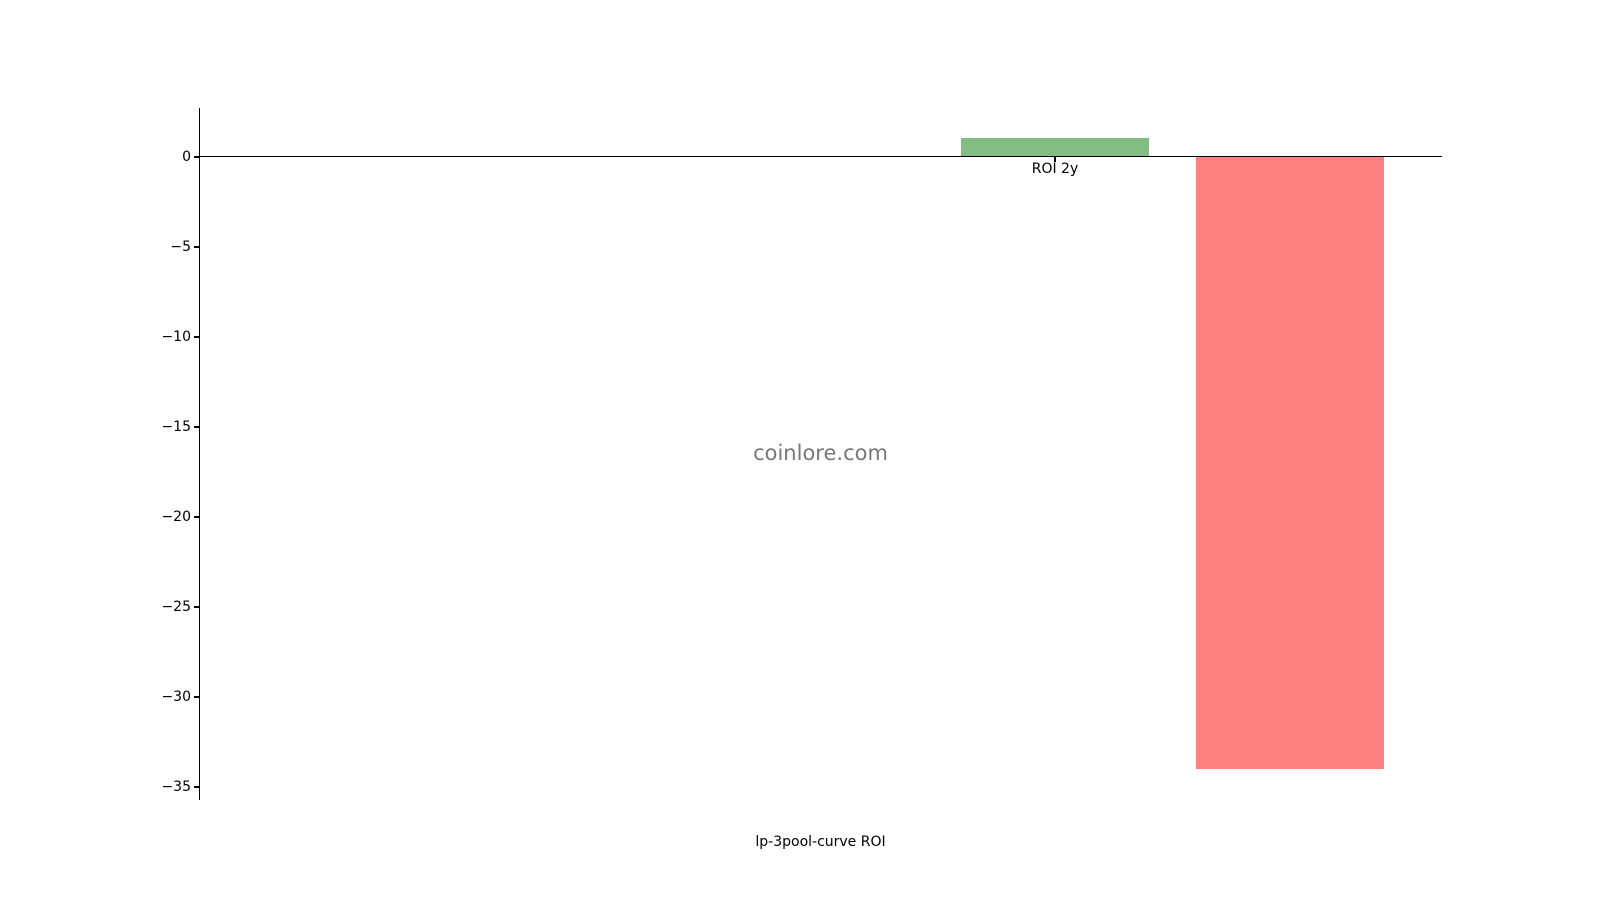  I want to click on y-tick-label: −25, so click(176, 607).